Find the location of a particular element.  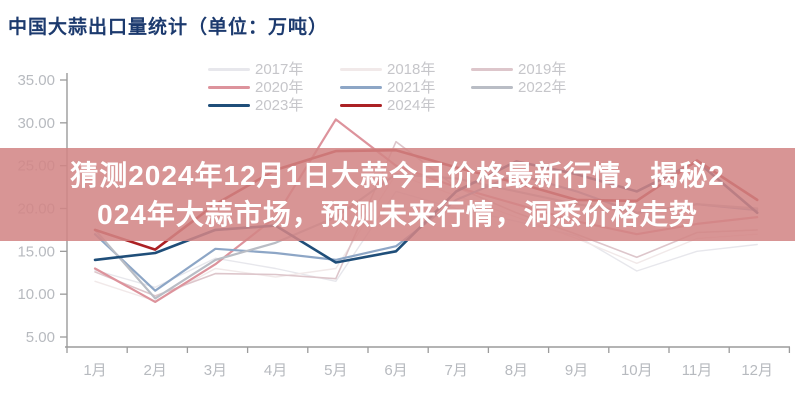

legend-label: 2017年 is located at coordinates (279, 69).